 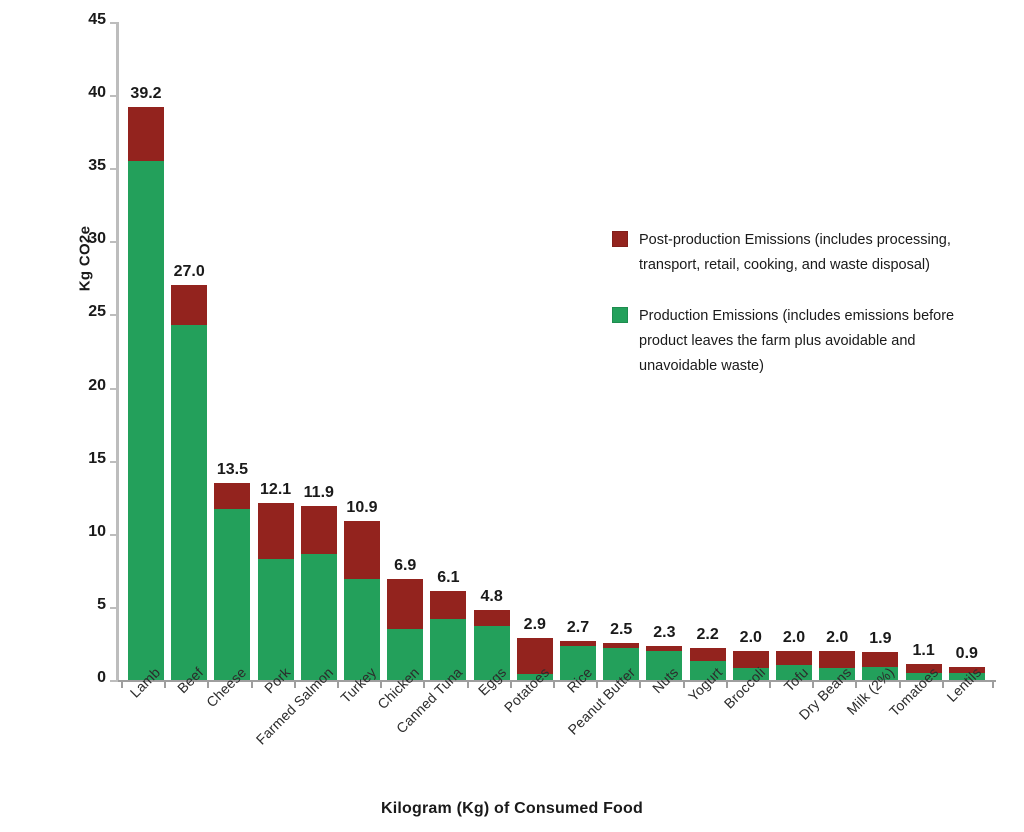 What do you see at coordinates (276, 490) in the screenshot?
I see `bar-value-label: 12.1` at bounding box center [276, 490].